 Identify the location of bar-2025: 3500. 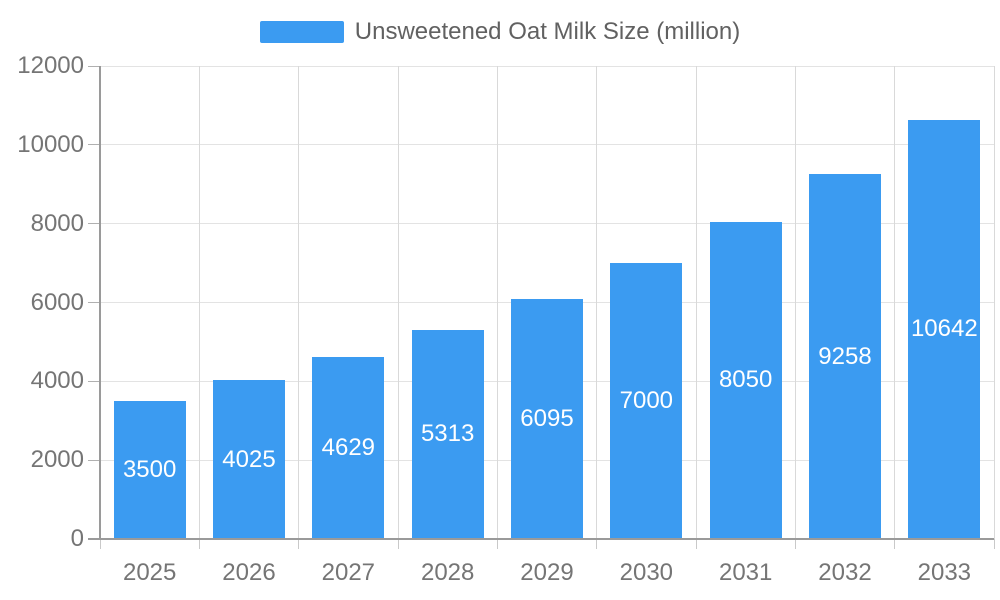
(149, 470).